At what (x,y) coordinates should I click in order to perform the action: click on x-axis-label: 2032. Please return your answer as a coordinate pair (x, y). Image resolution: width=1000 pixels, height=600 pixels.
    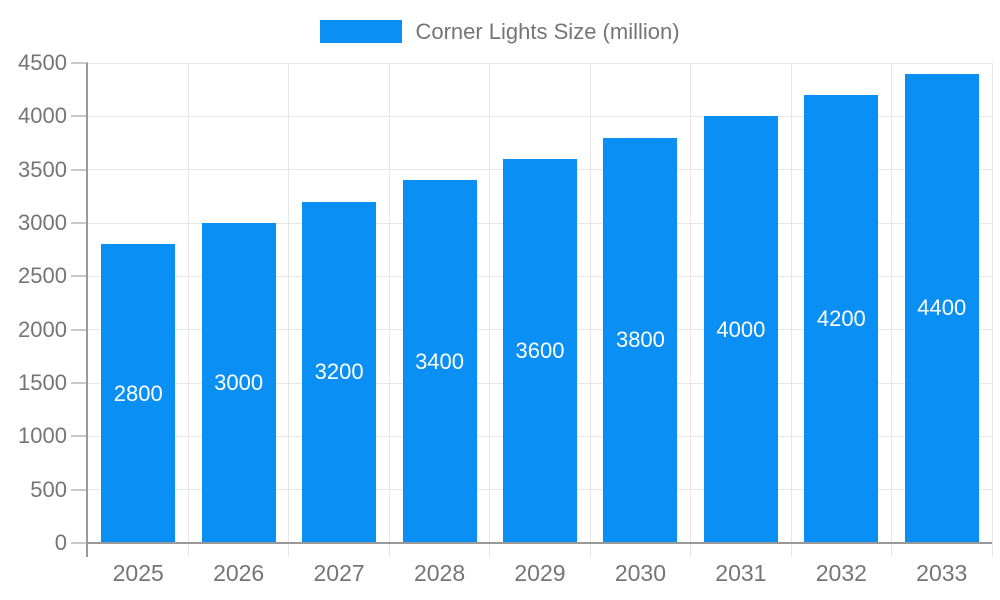
    Looking at the image, I should click on (841, 573).